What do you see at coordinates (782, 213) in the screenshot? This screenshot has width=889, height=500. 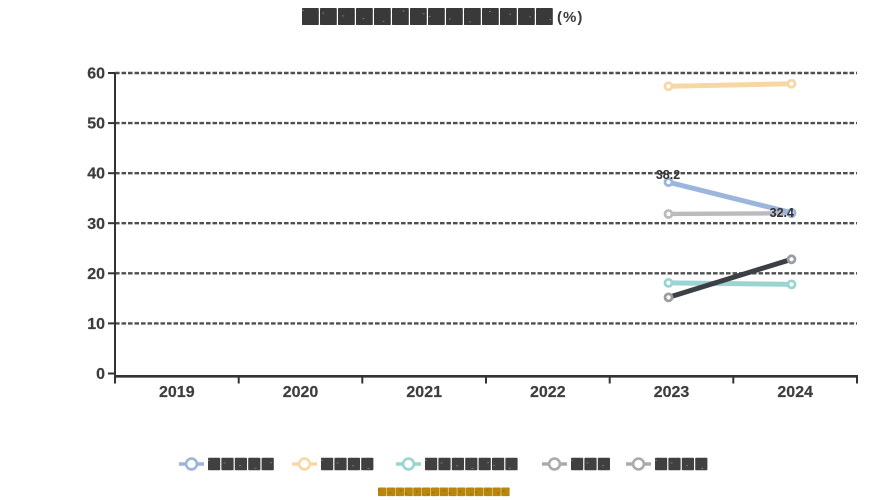 I see `svg-text: 32.4` at bounding box center [782, 213].